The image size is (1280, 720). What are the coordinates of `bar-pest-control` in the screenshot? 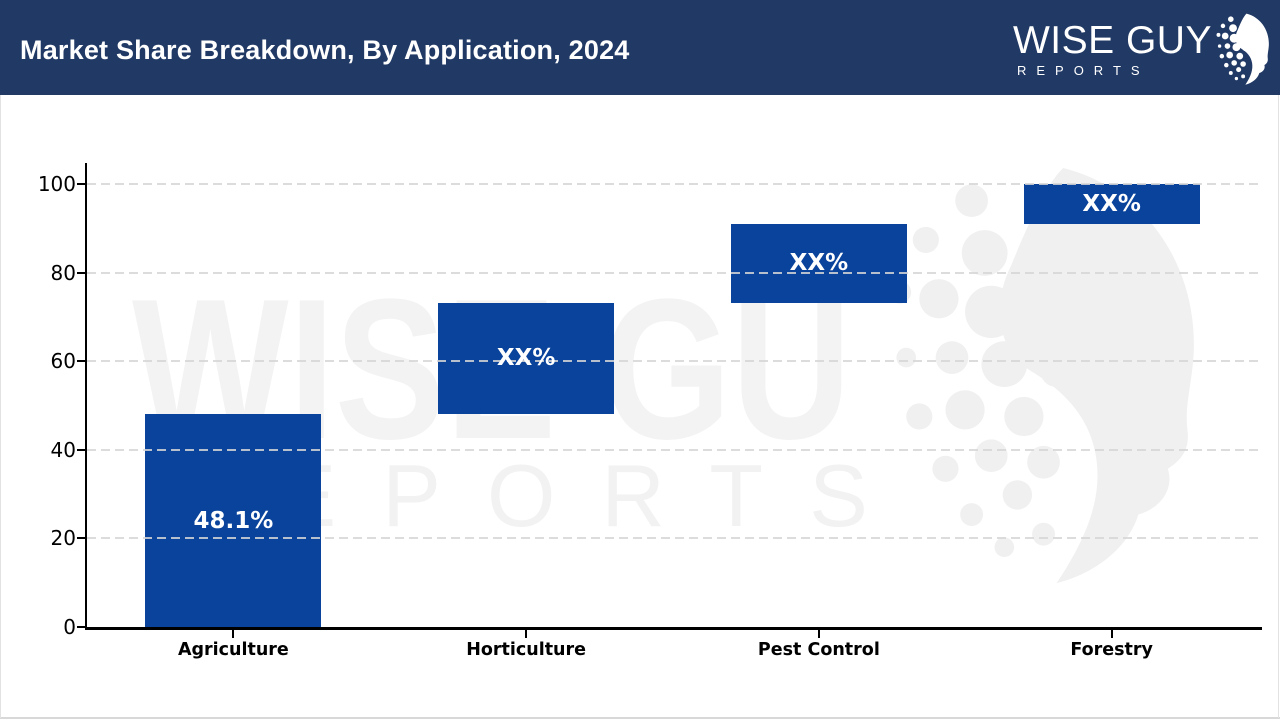 It's located at (818, 263).